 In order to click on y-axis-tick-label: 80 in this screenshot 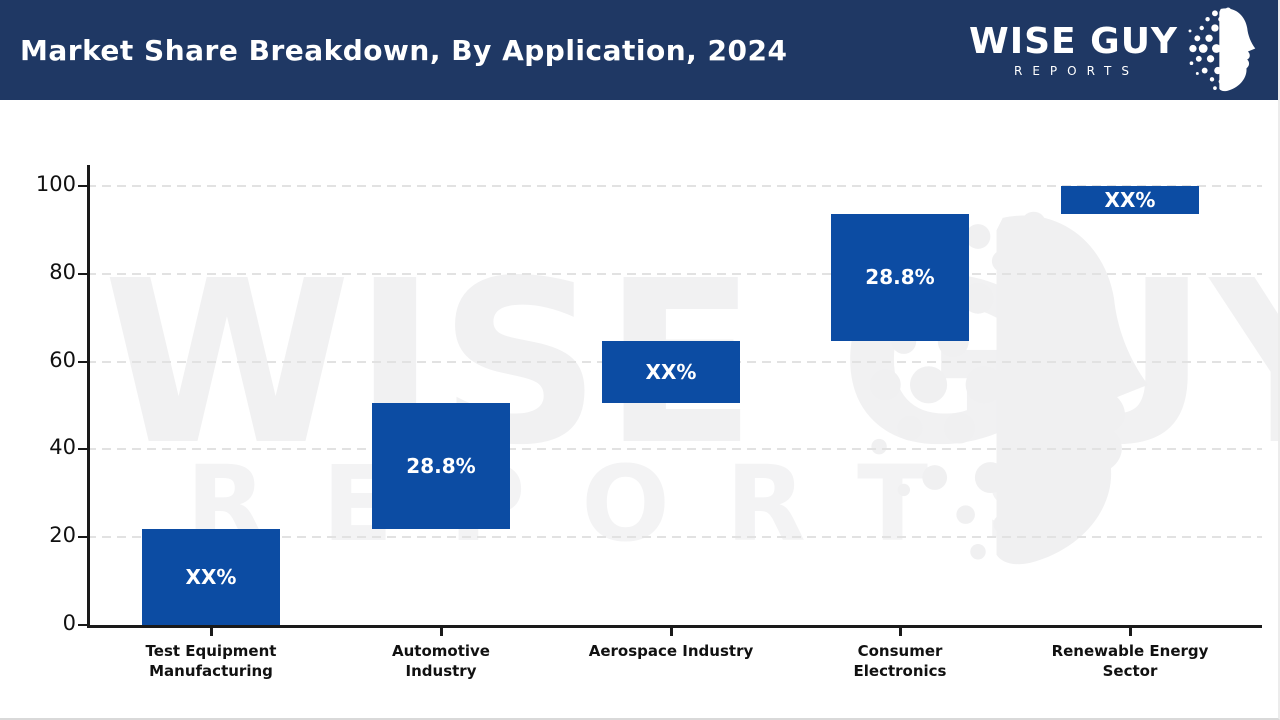, I will do `click(62, 271)`.